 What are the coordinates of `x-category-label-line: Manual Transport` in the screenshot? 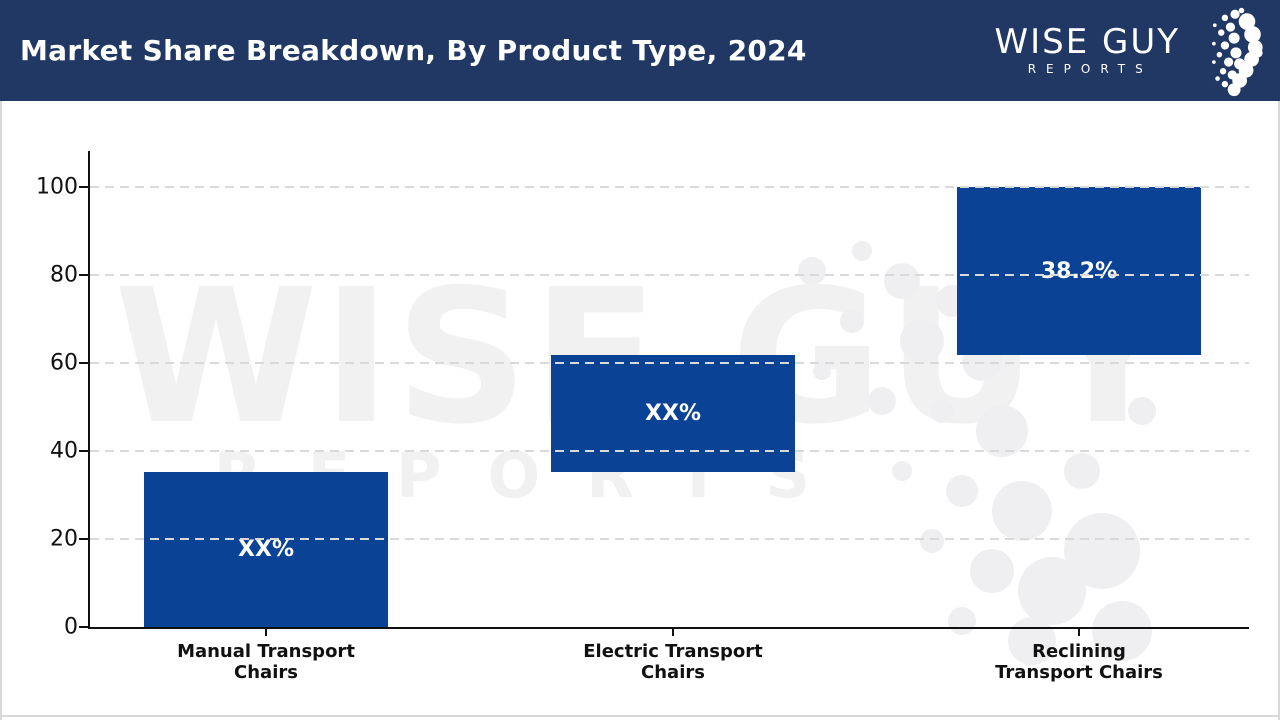 It's located at (266, 651).